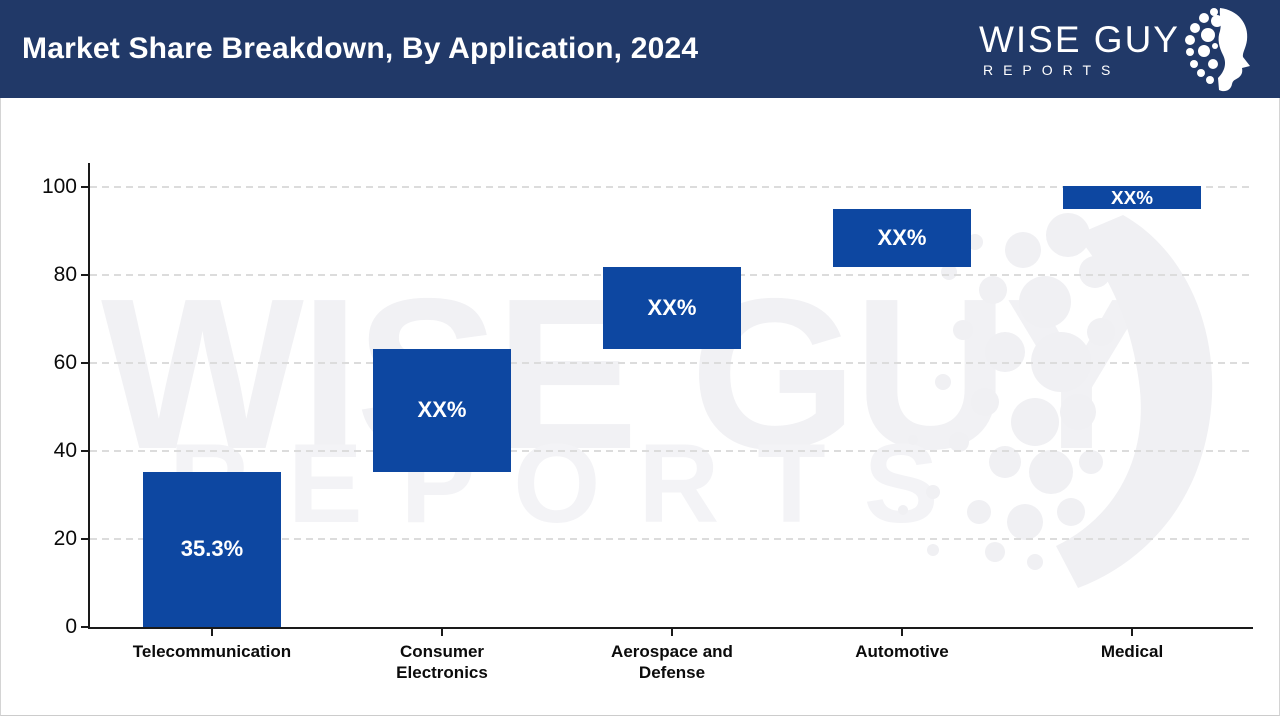 The image size is (1280, 720). I want to click on watermark-subtitle: REPORTS, so click(573, 483).